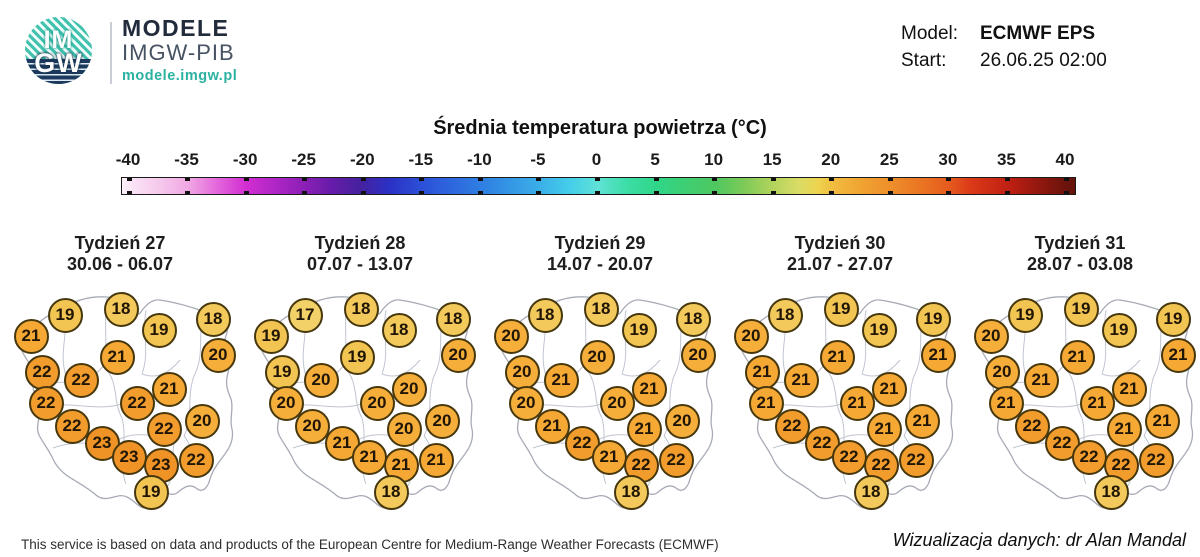  What do you see at coordinates (596, 174) in the screenshot?
I see `colorbar: -40 -35 -30 -25 -20 -15 -10 -5 0 5 10 15 20 25 30 35 40` at bounding box center [596, 174].